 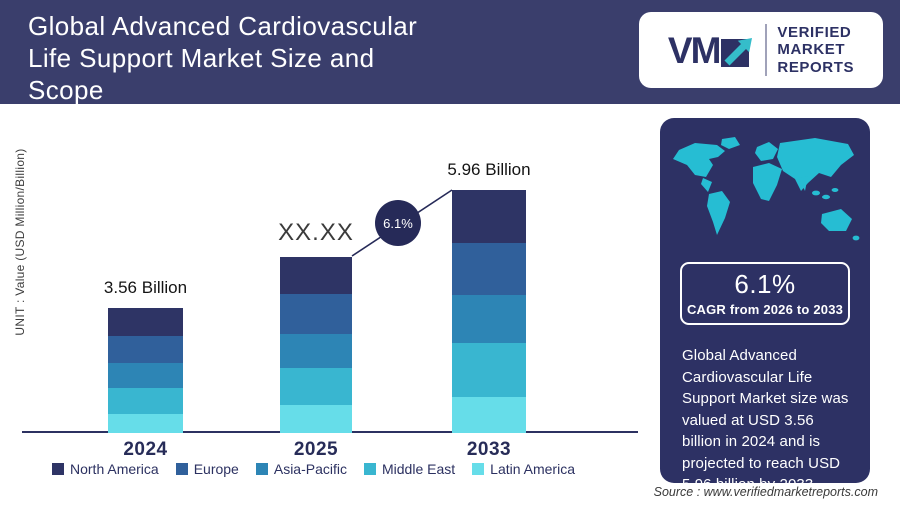 I want to click on vmr-logo-arrow-icon, so click(x=737, y=52).